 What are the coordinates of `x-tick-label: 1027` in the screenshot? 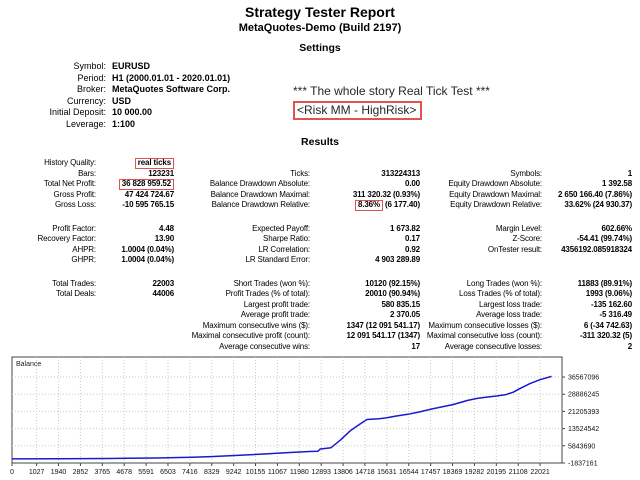 It's located at (37, 472).